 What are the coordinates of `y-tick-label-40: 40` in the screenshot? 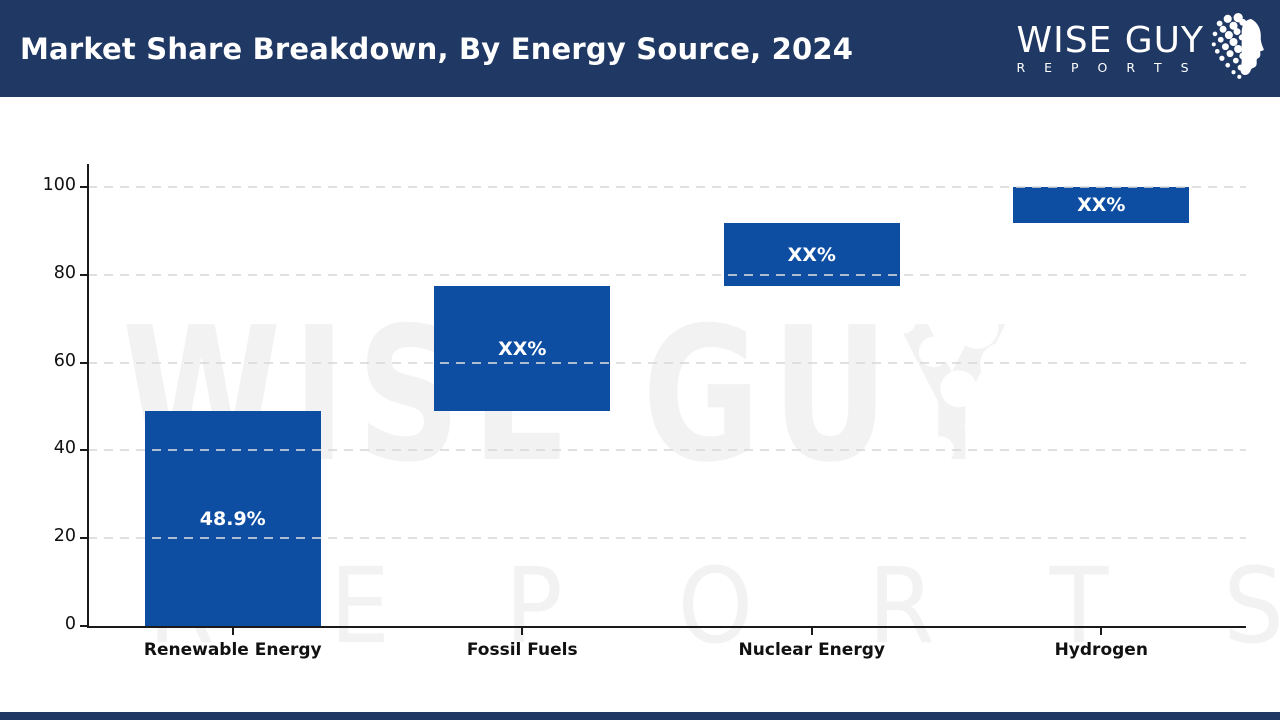 It's located at (64, 448).